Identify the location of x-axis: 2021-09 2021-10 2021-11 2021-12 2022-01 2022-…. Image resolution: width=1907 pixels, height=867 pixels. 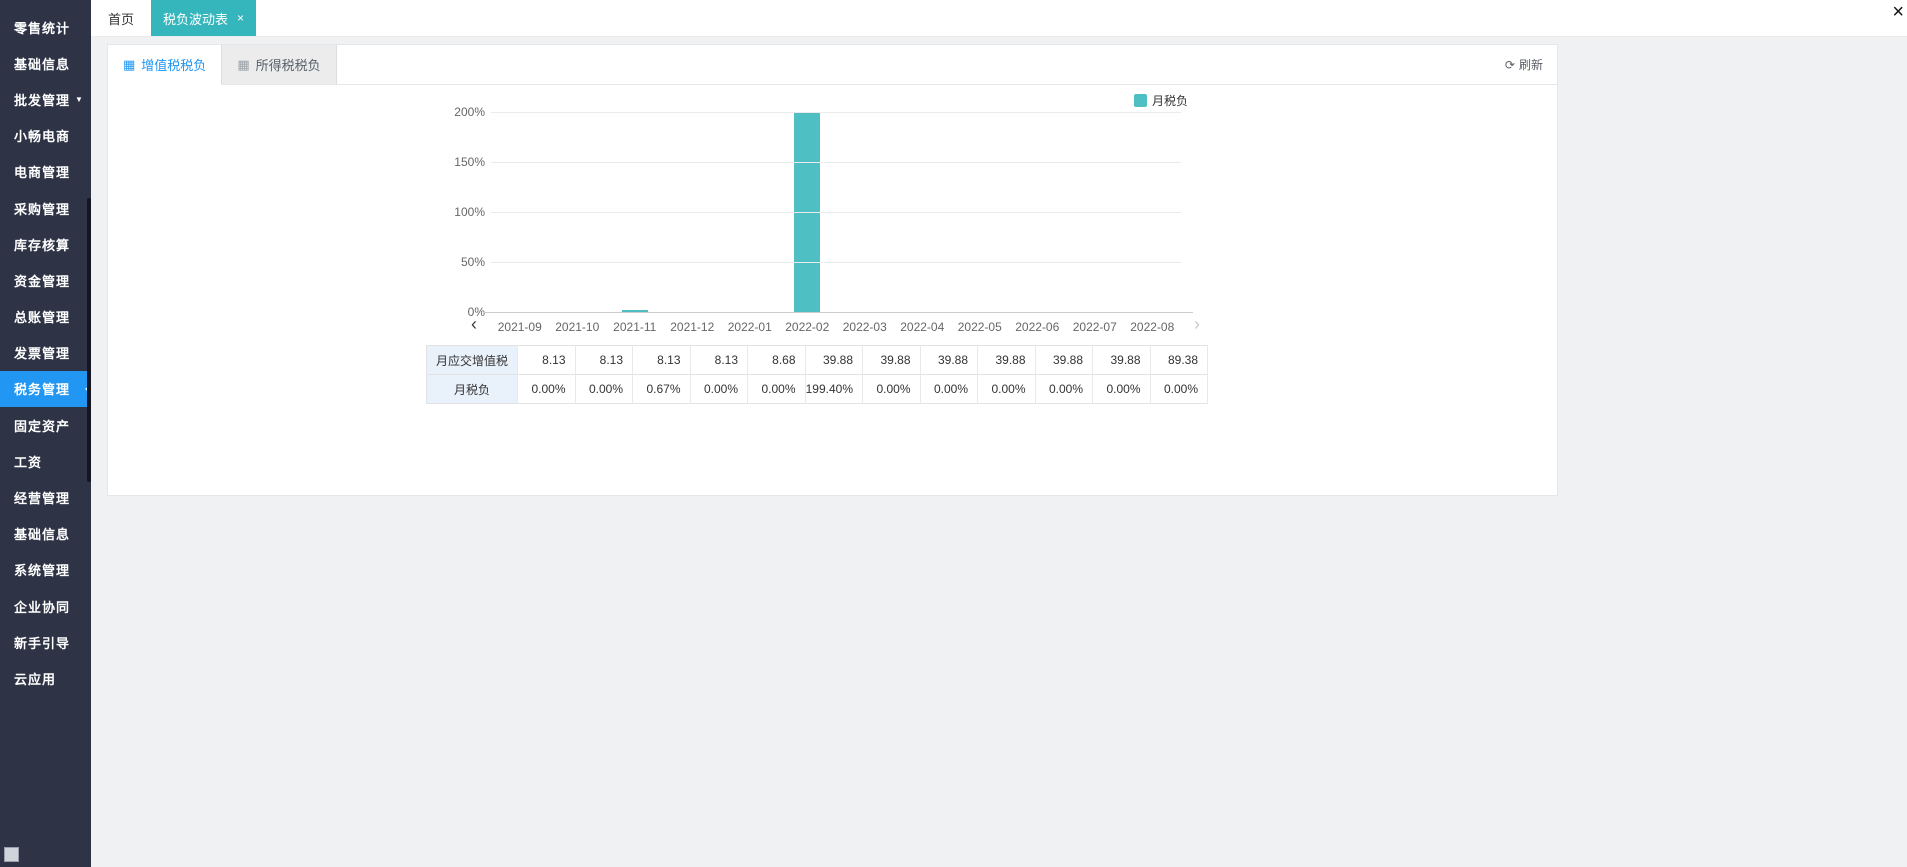
(836, 327).